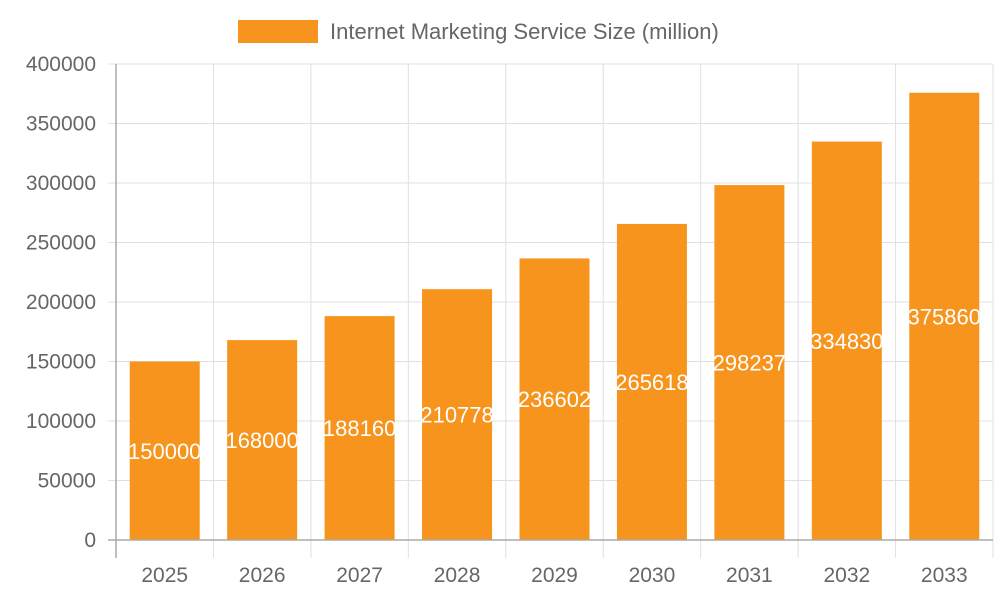 The width and height of the screenshot is (1000, 605). What do you see at coordinates (61, 362) in the screenshot?
I see `y-tick-label: 150000` at bounding box center [61, 362].